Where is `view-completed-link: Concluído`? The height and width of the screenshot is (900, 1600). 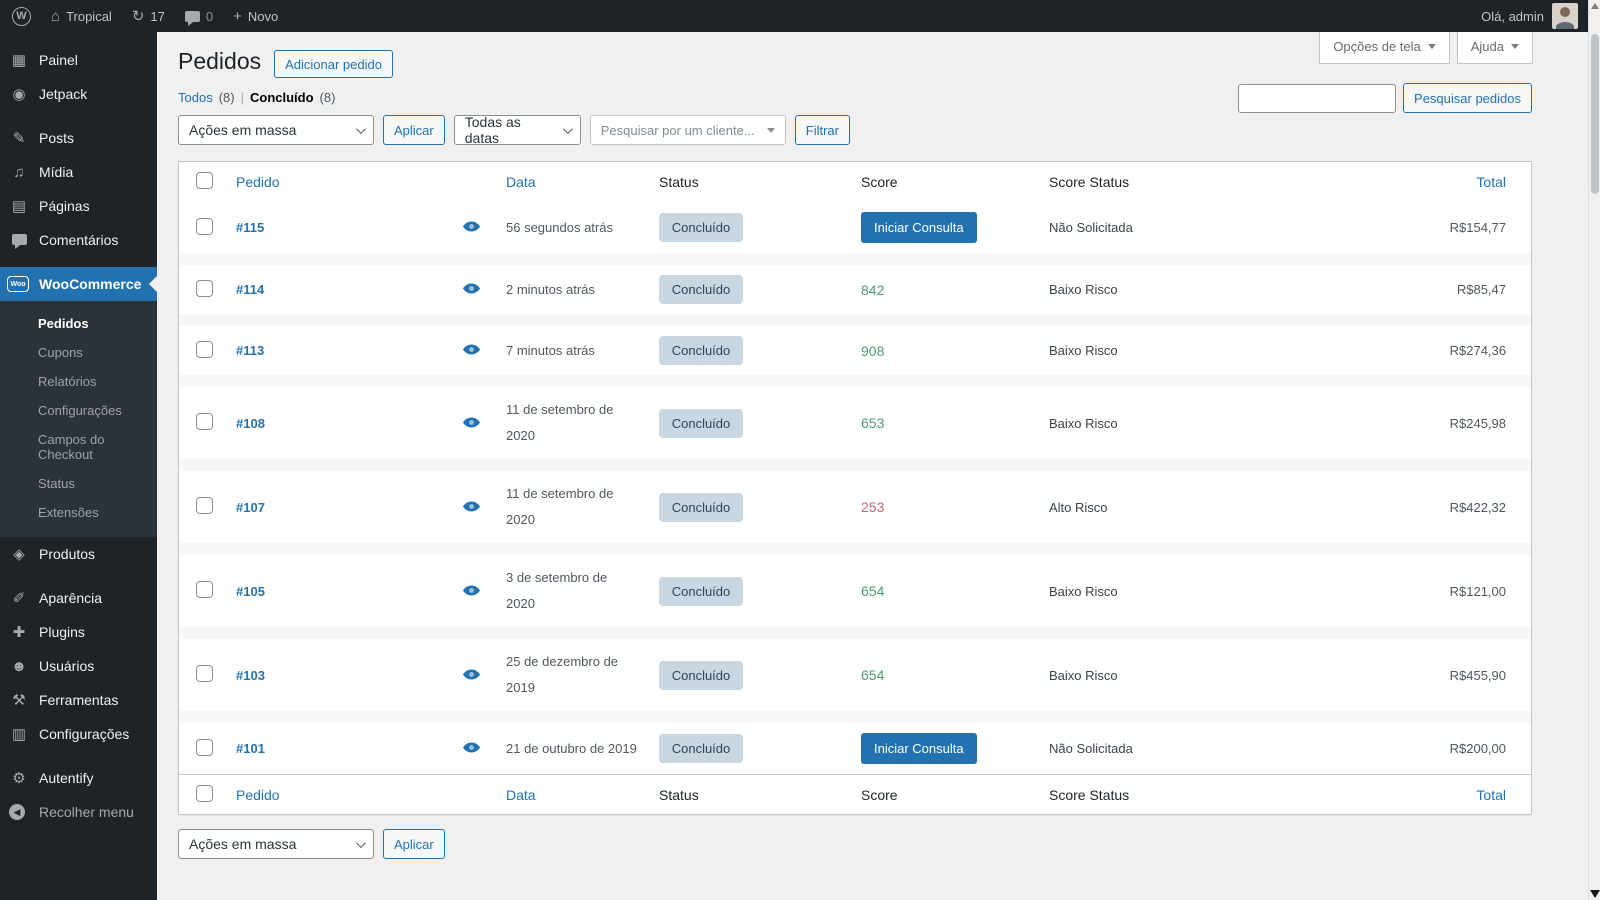
view-completed-link: Concluído is located at coordinates (281, 97).